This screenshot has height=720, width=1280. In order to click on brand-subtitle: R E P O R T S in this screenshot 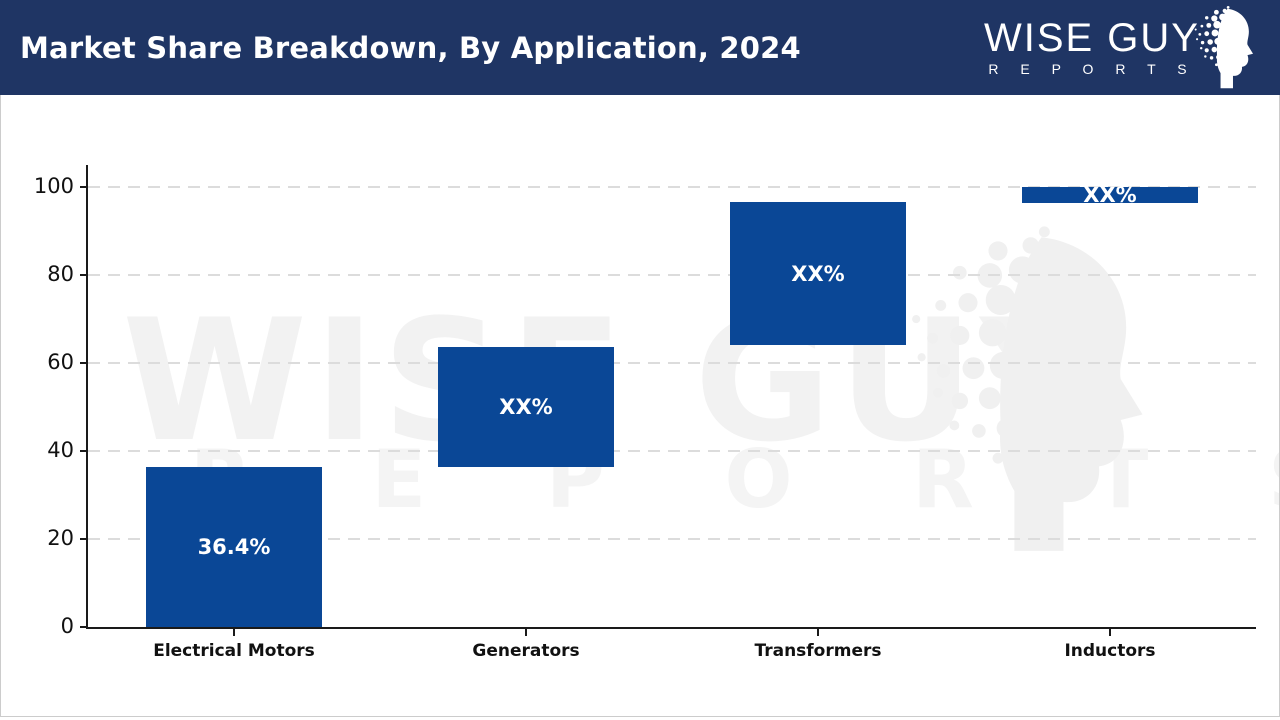, I will do `click(1092, 69)`.